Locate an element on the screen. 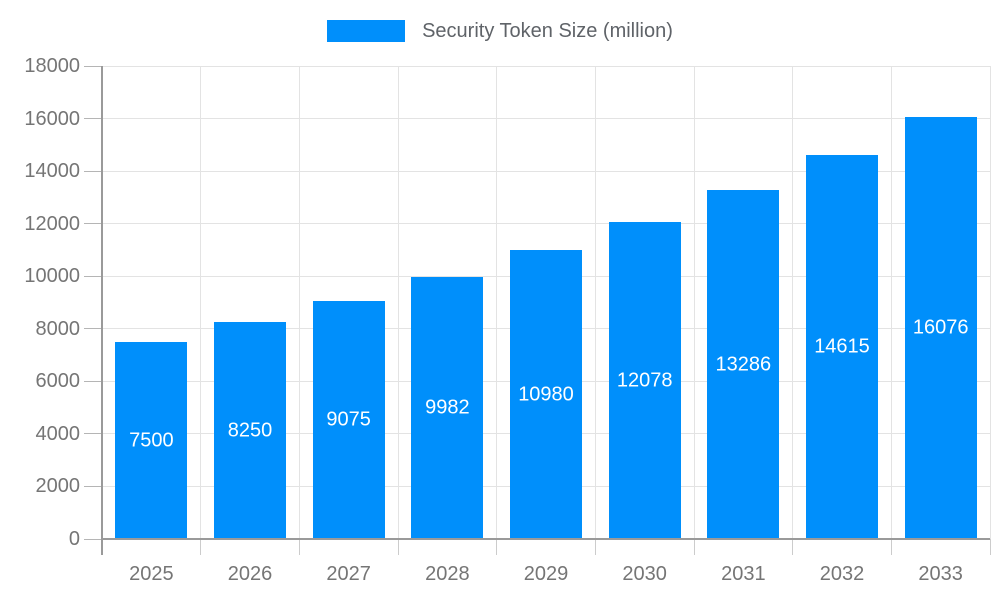 Image resolution: width=1000 pixels, height=600 pixels. bar-value-label: 7500 is located at coordinates (151, 440).